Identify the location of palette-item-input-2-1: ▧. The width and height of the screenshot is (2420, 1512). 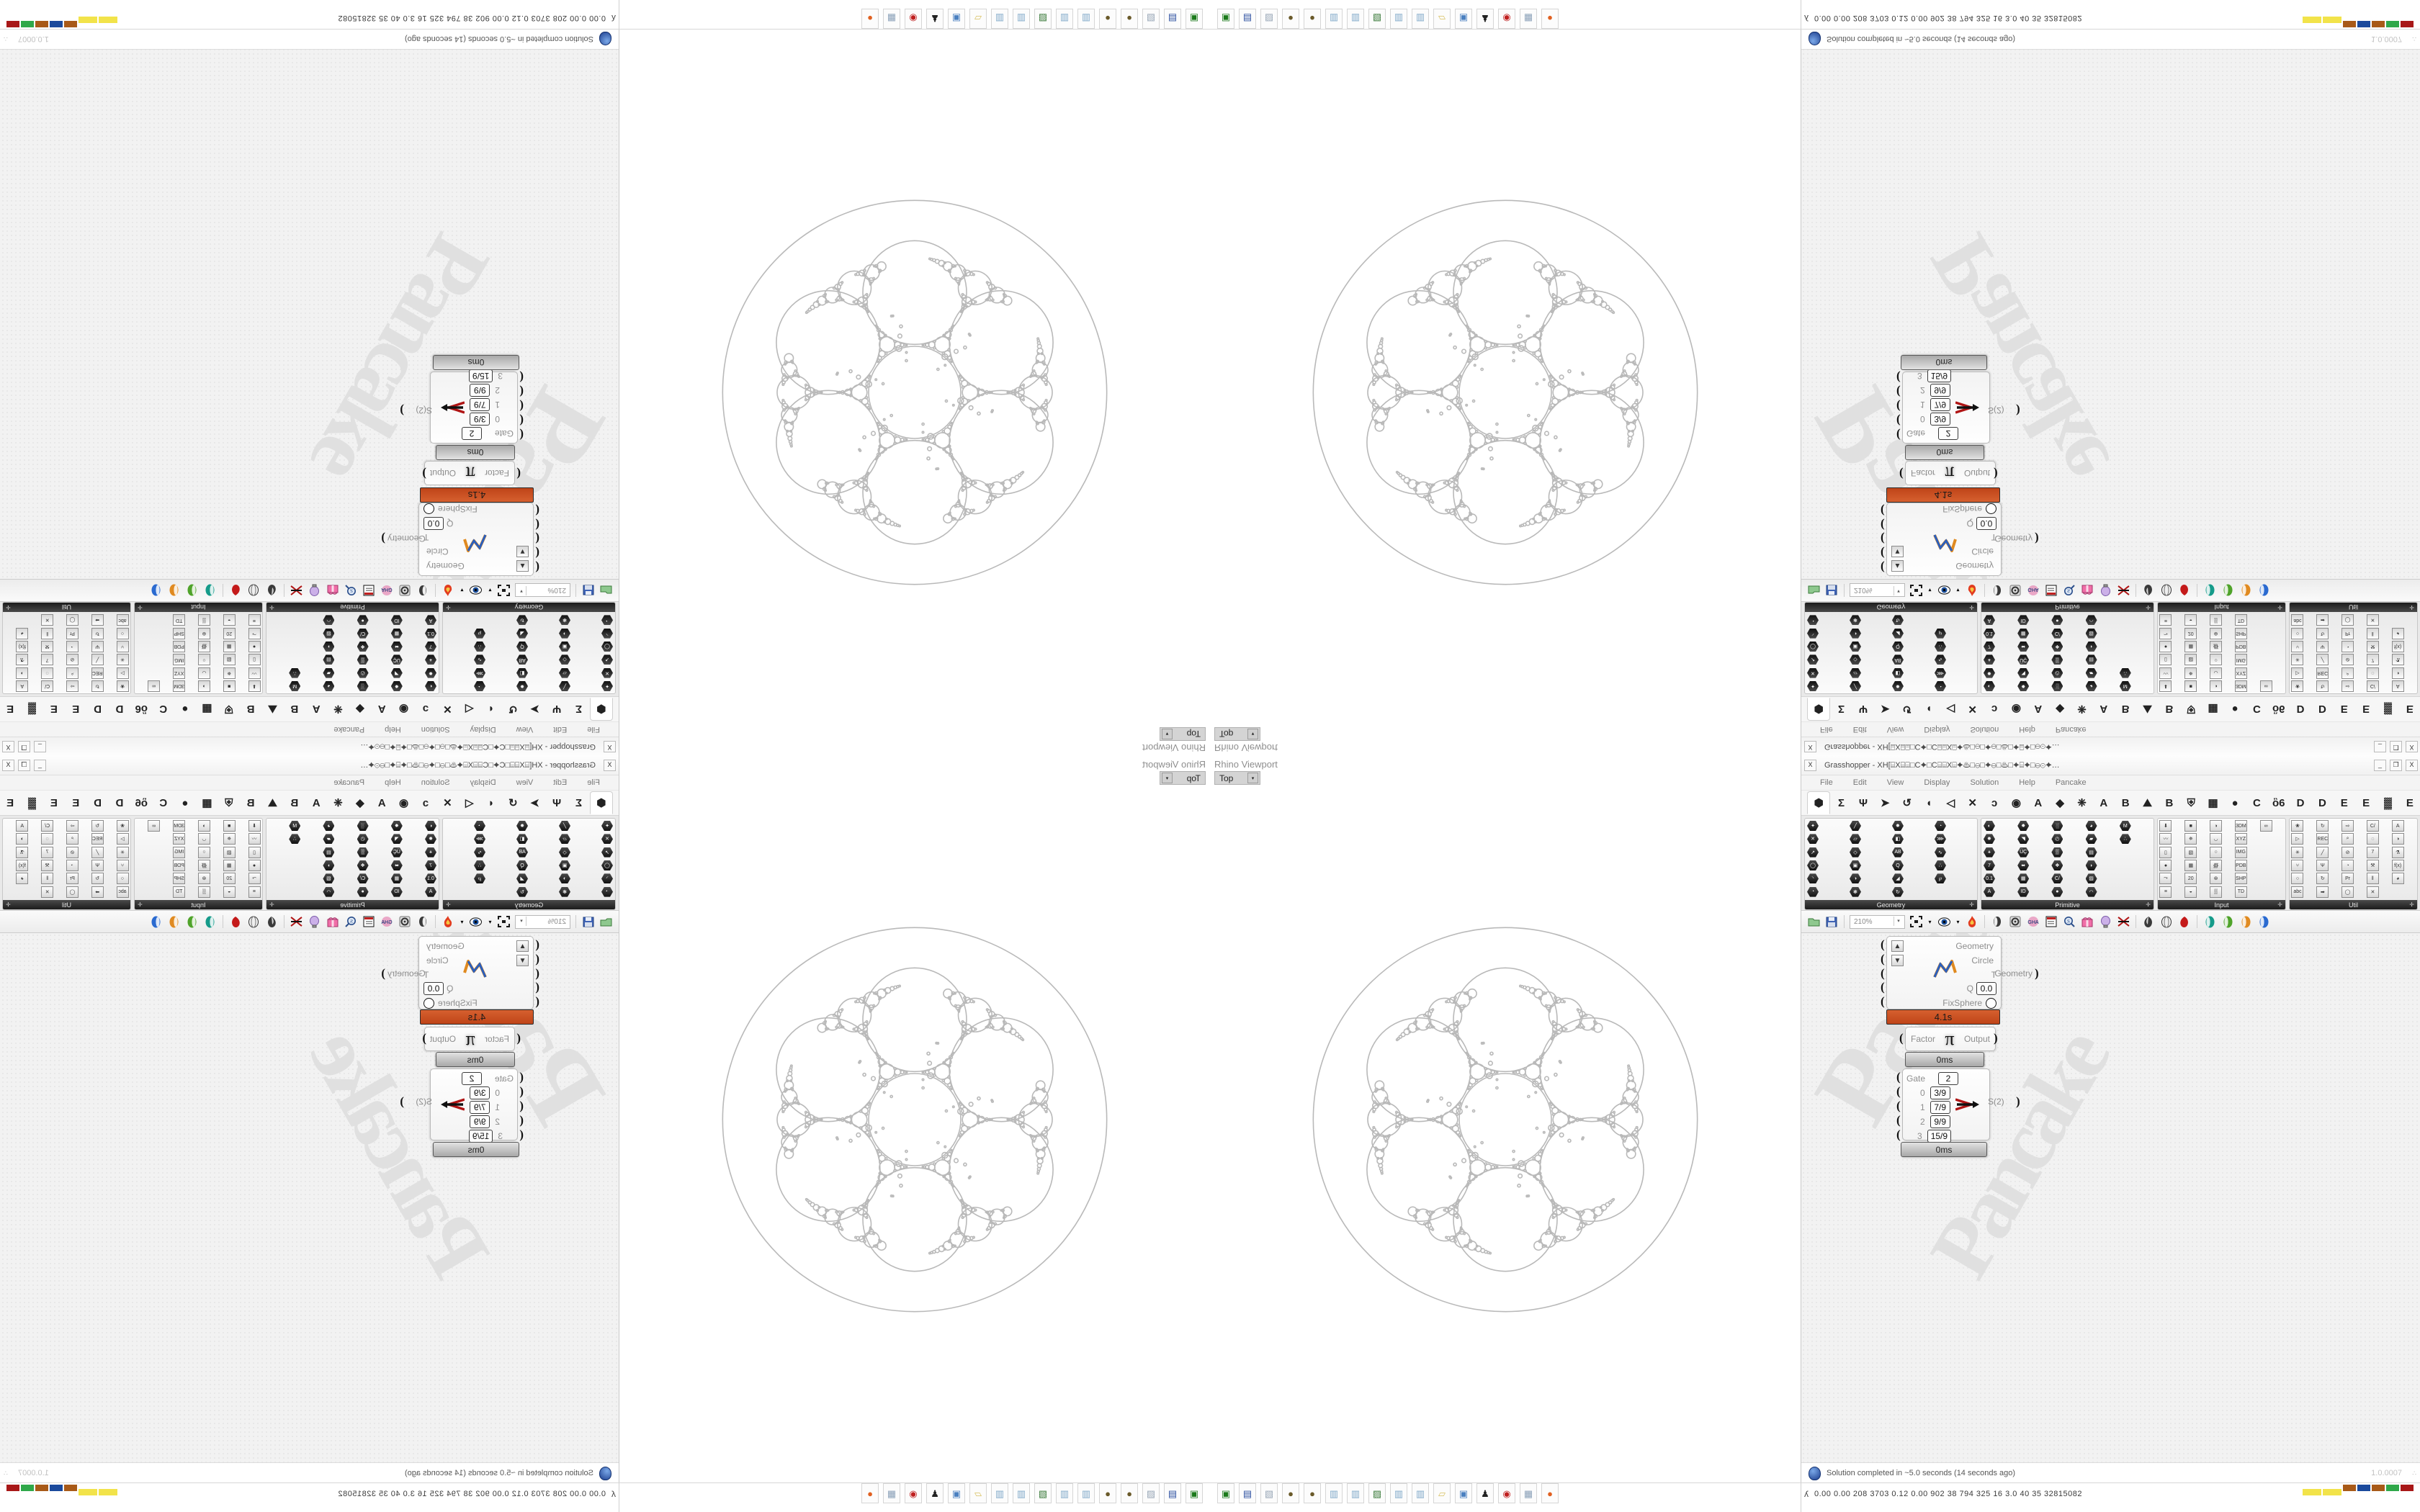
(2190, 660).